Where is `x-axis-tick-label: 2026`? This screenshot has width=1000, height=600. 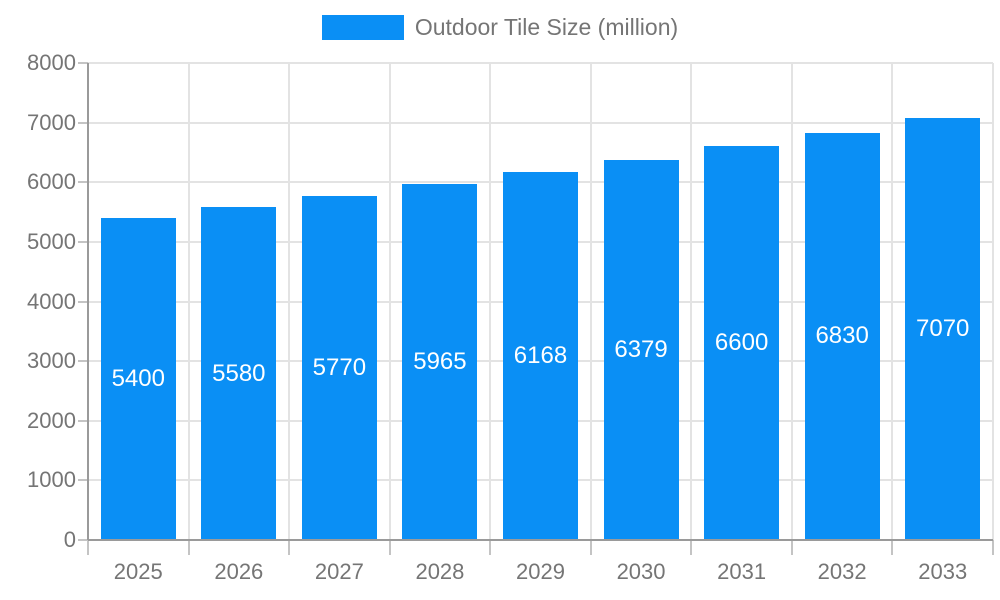
x-axis-tick-label: 2026 is located at coordinates (239, 571).